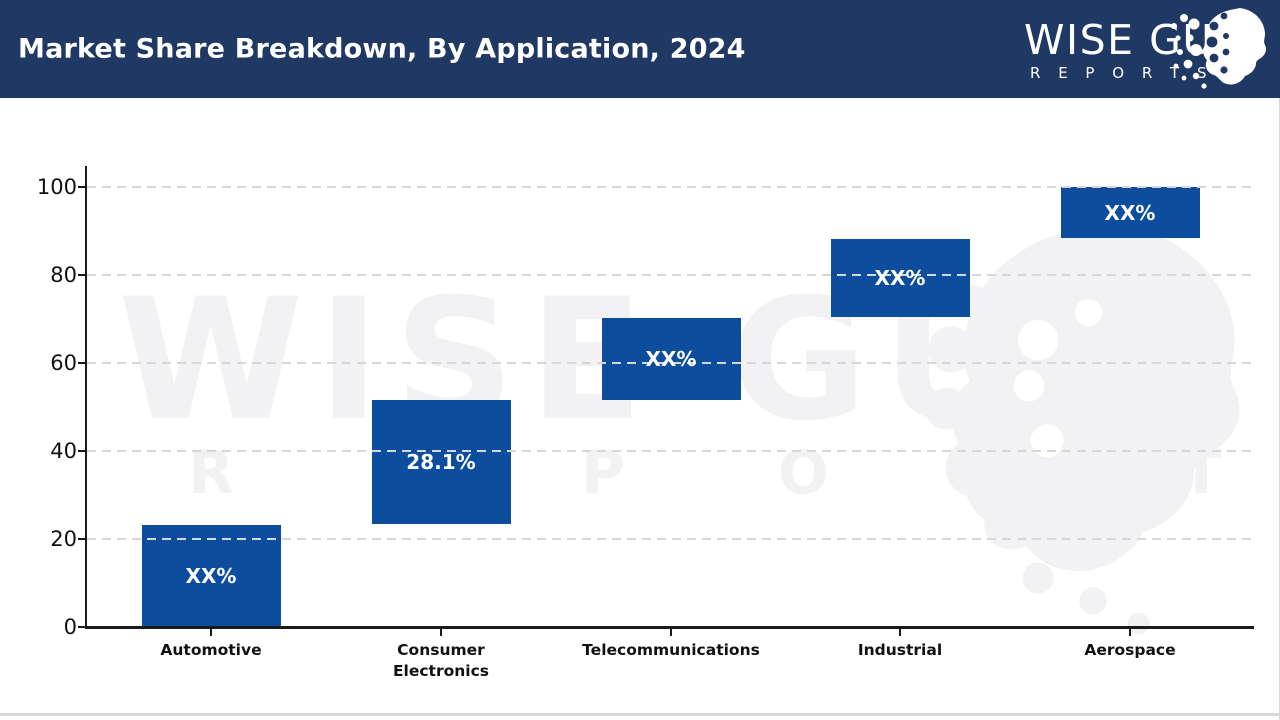  I want to click on y-axis-line, so click(86, 397).